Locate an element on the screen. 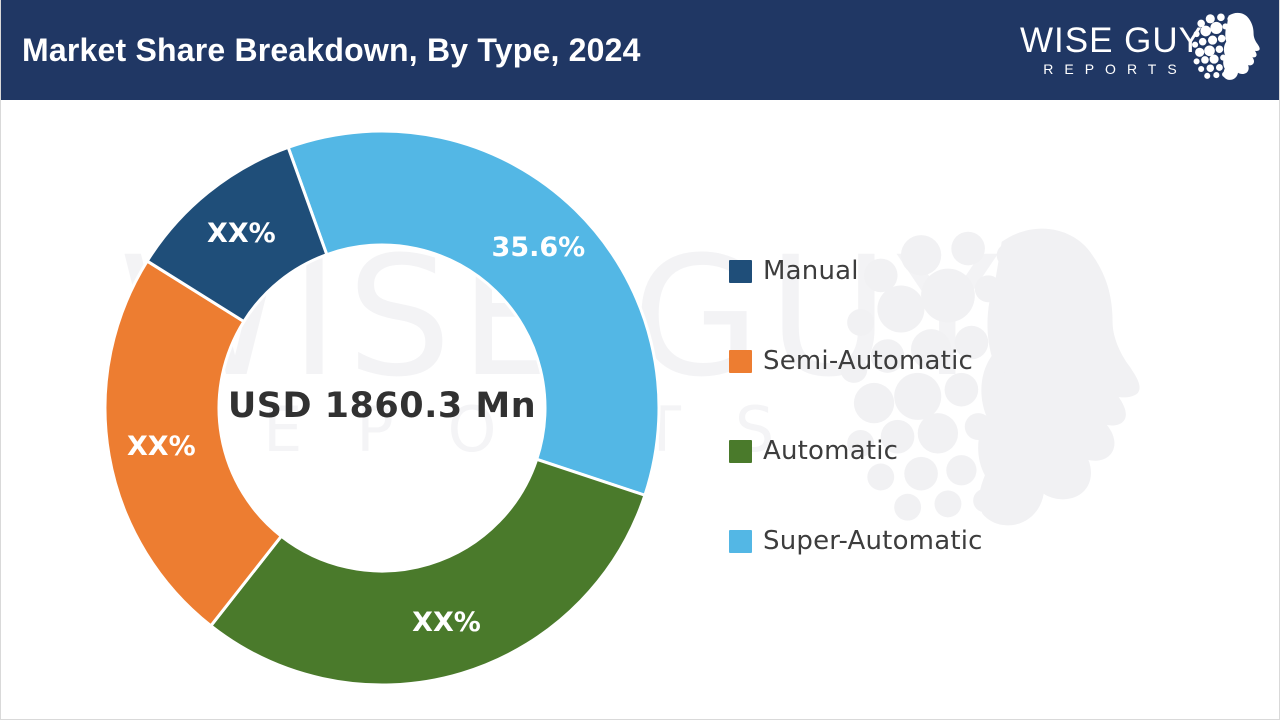 This screenshot has width=1280, height=720. watermark-text-line2: REPORTS is located at coordinates (497, 429).